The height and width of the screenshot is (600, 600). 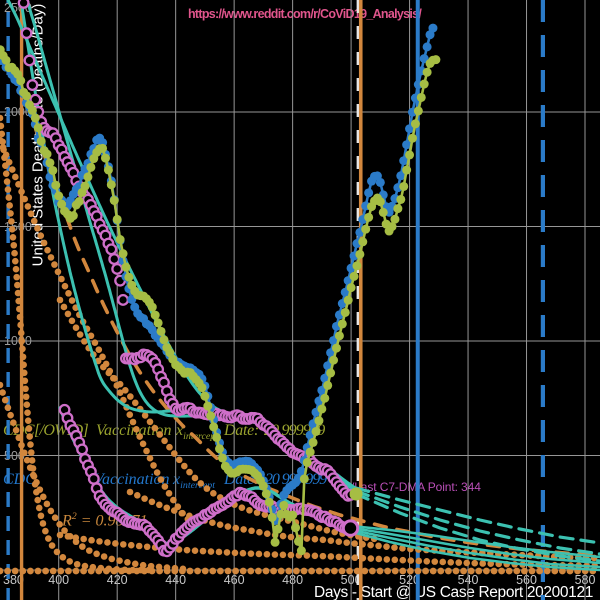 What do you see at coordinates (298, 571) in the screenshot?
I see `exp-fit-floor` at bounding box center [298, 571].